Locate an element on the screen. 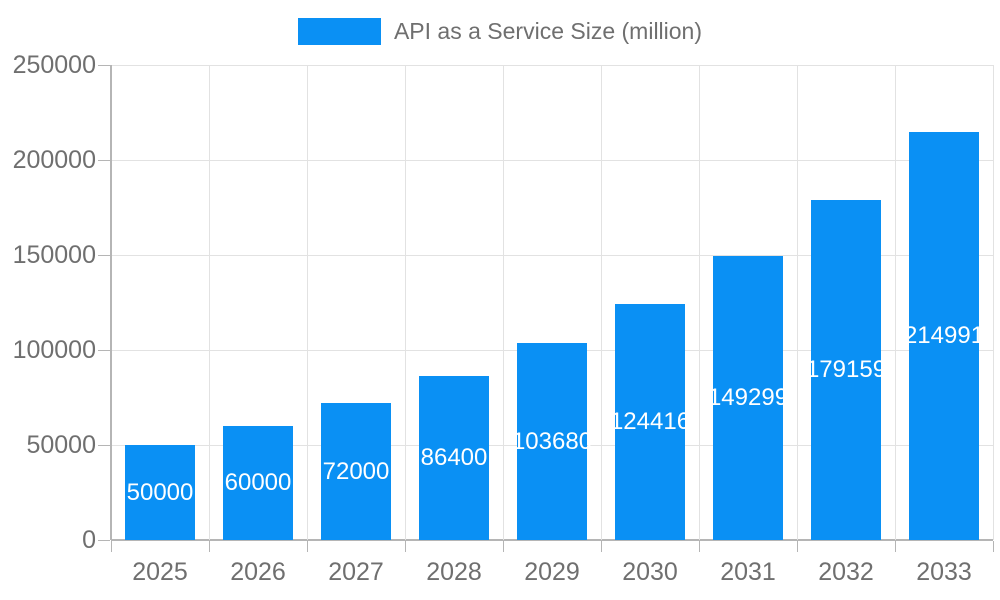 This screenshot has width=1000, height=600. y-axis-label: 150000 is located at coordinates (54, 255).